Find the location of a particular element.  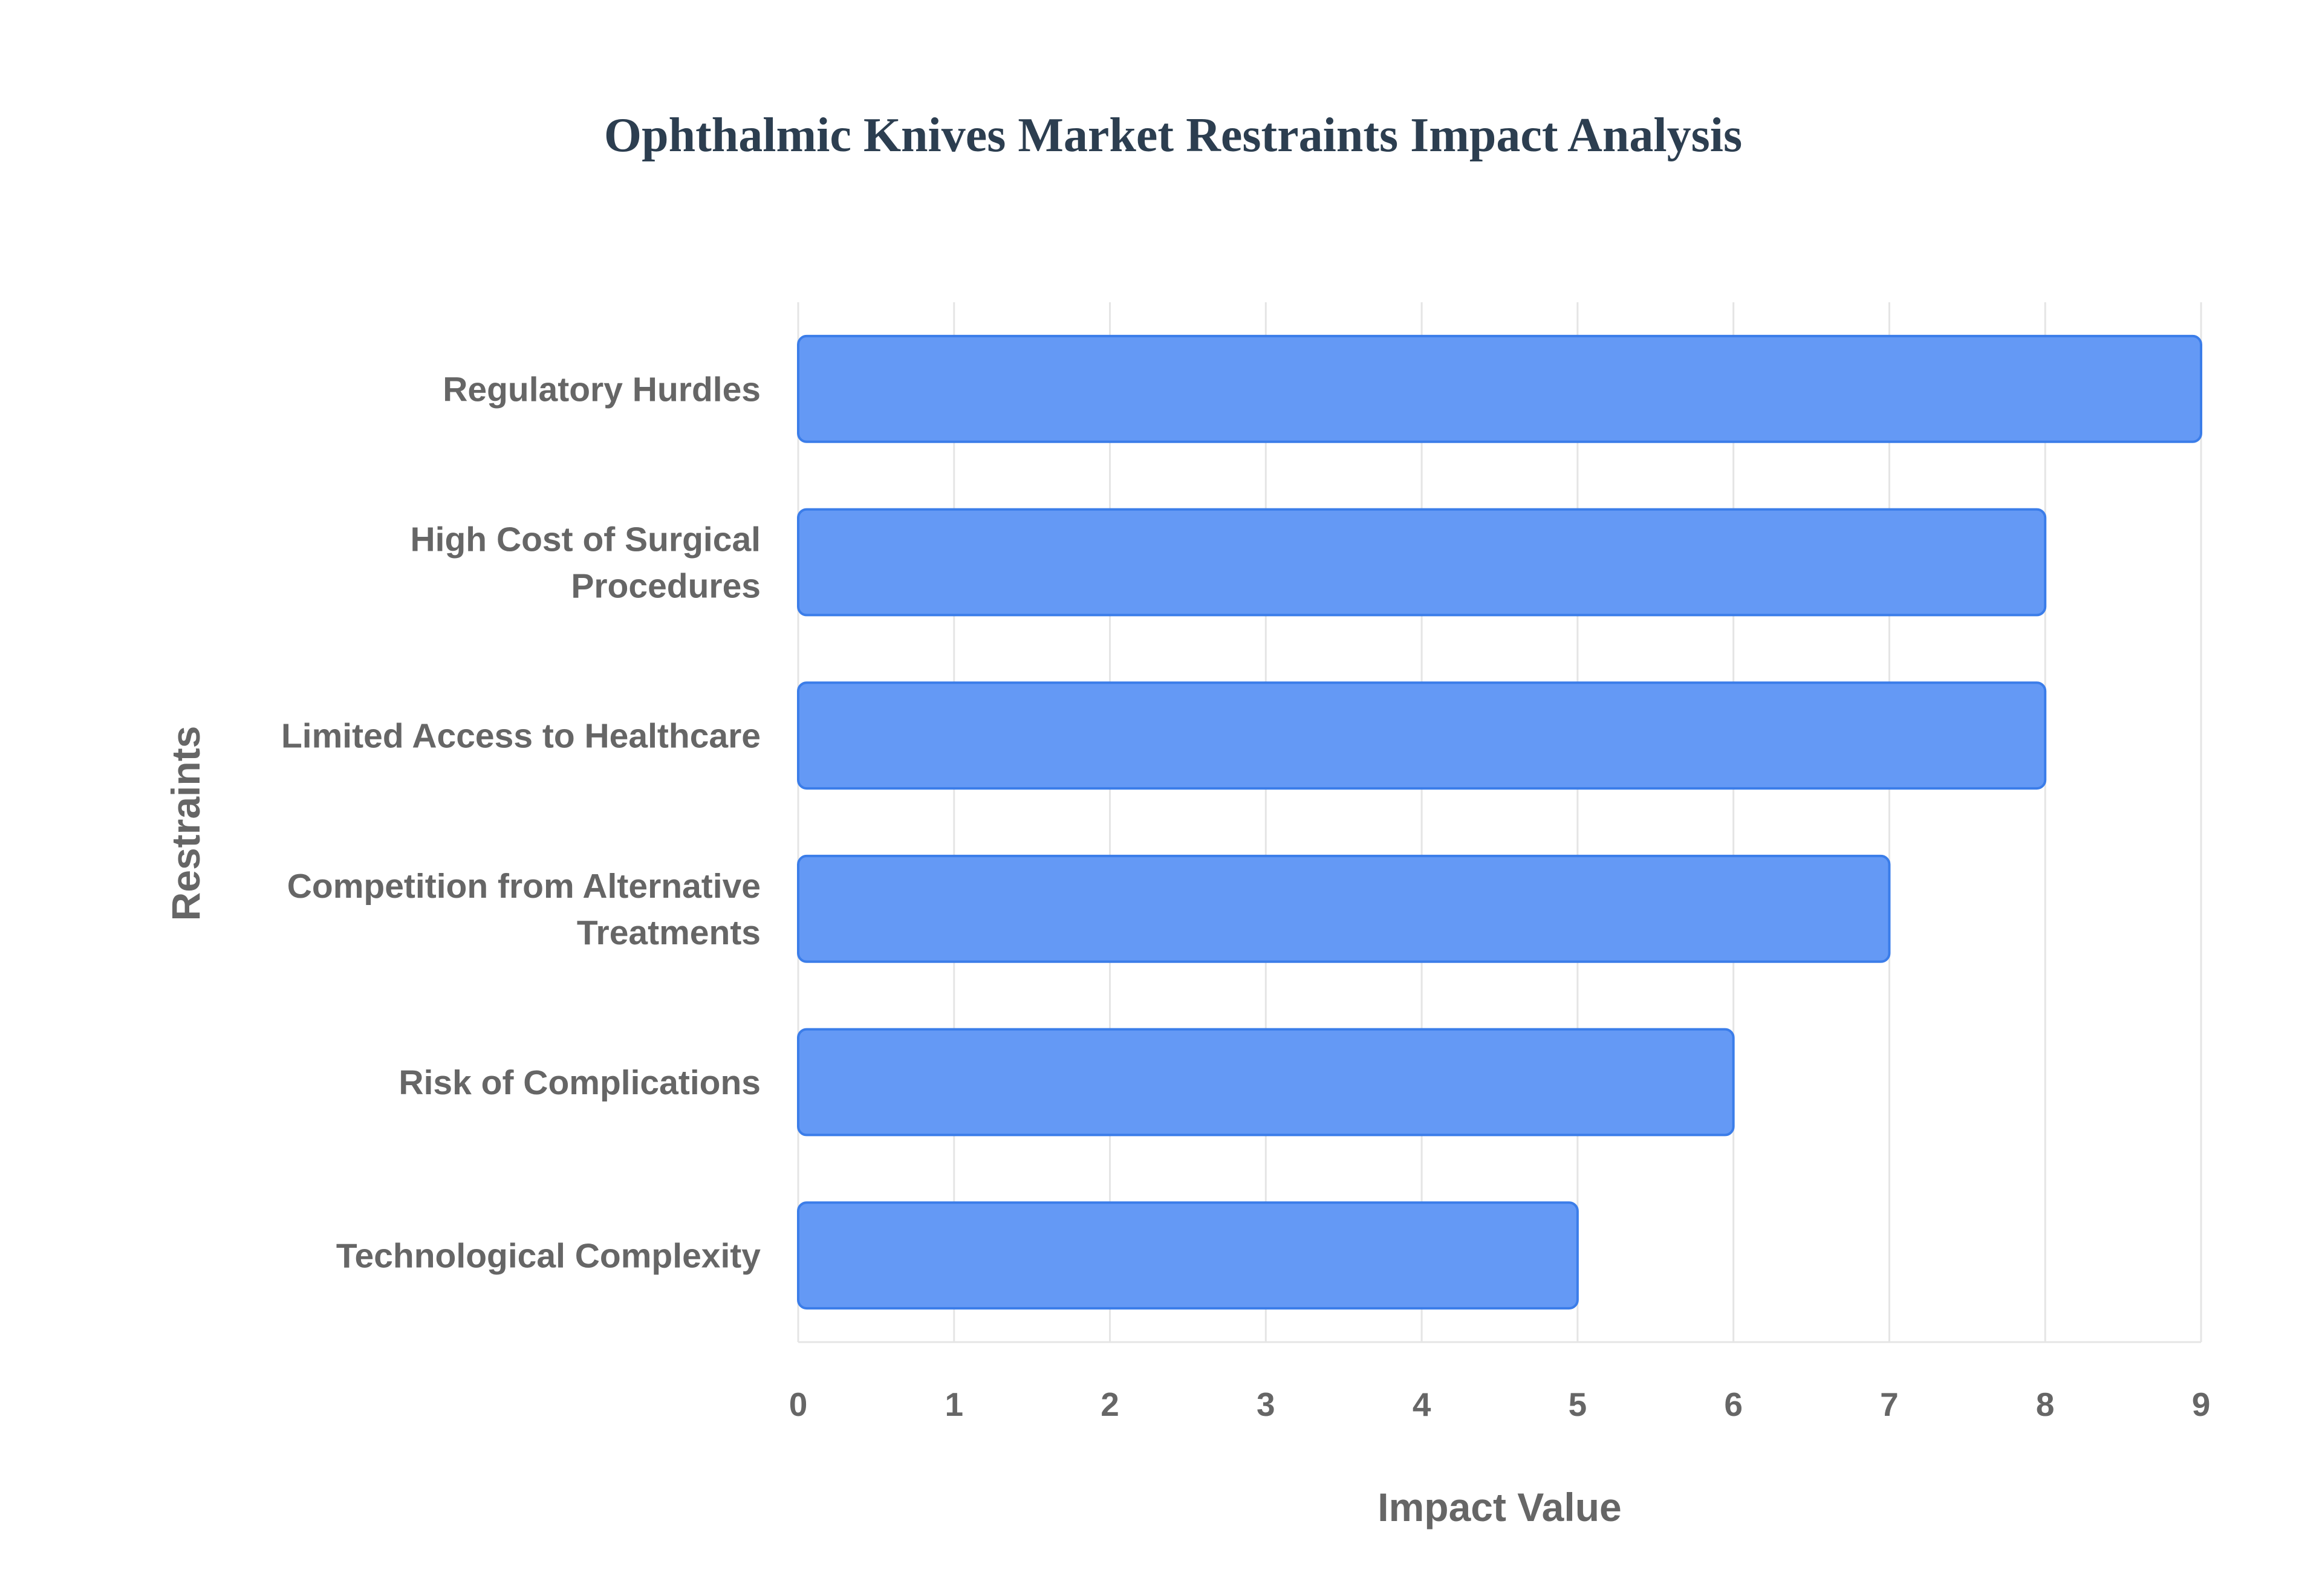

y-axis-title: Restraints is located at coordinates (185, 823).